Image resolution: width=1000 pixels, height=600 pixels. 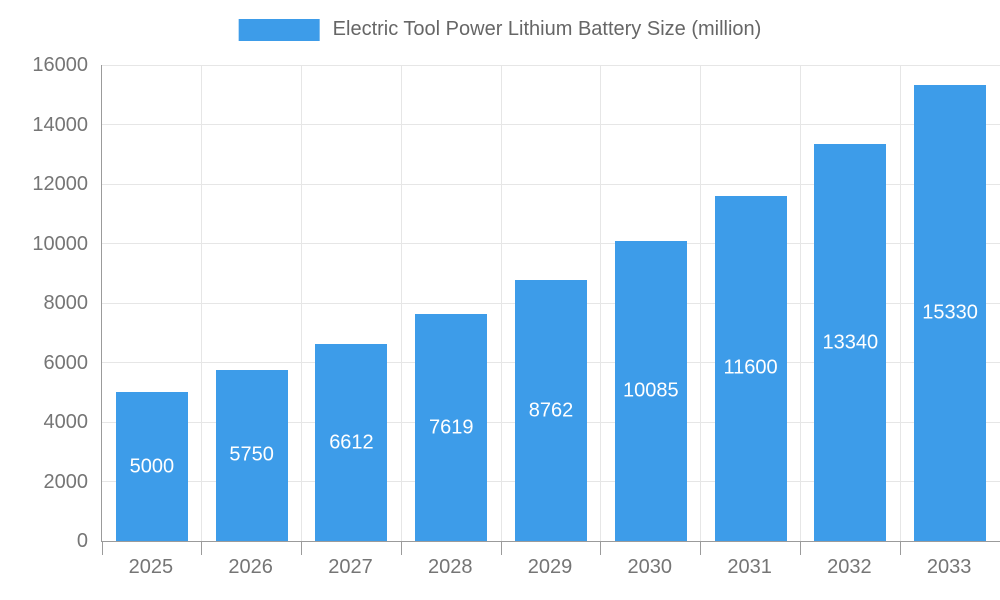 I want to click on bar-value-label: 11600, so click(x=750, y=367).